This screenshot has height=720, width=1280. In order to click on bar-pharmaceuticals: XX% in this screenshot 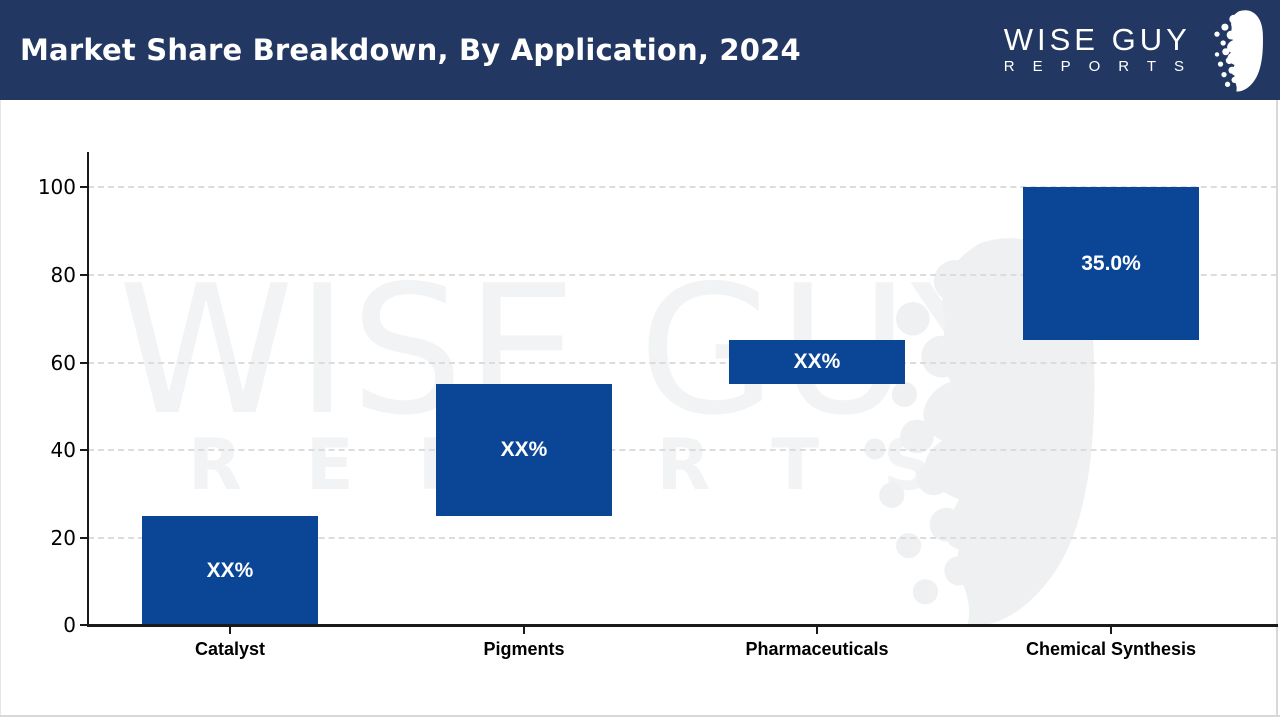, I will do `click(817, 362)`.